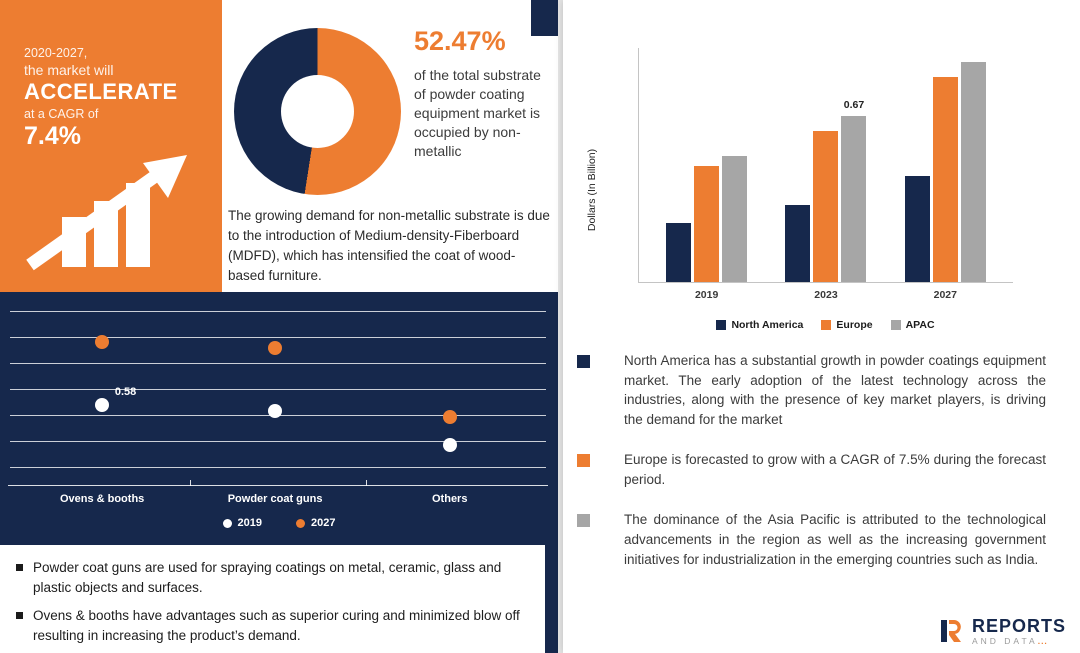 The image size is (1080, 653). Describe the element at coordinates (950, 630) in the screenshot. I see `logo-icon` at that location.